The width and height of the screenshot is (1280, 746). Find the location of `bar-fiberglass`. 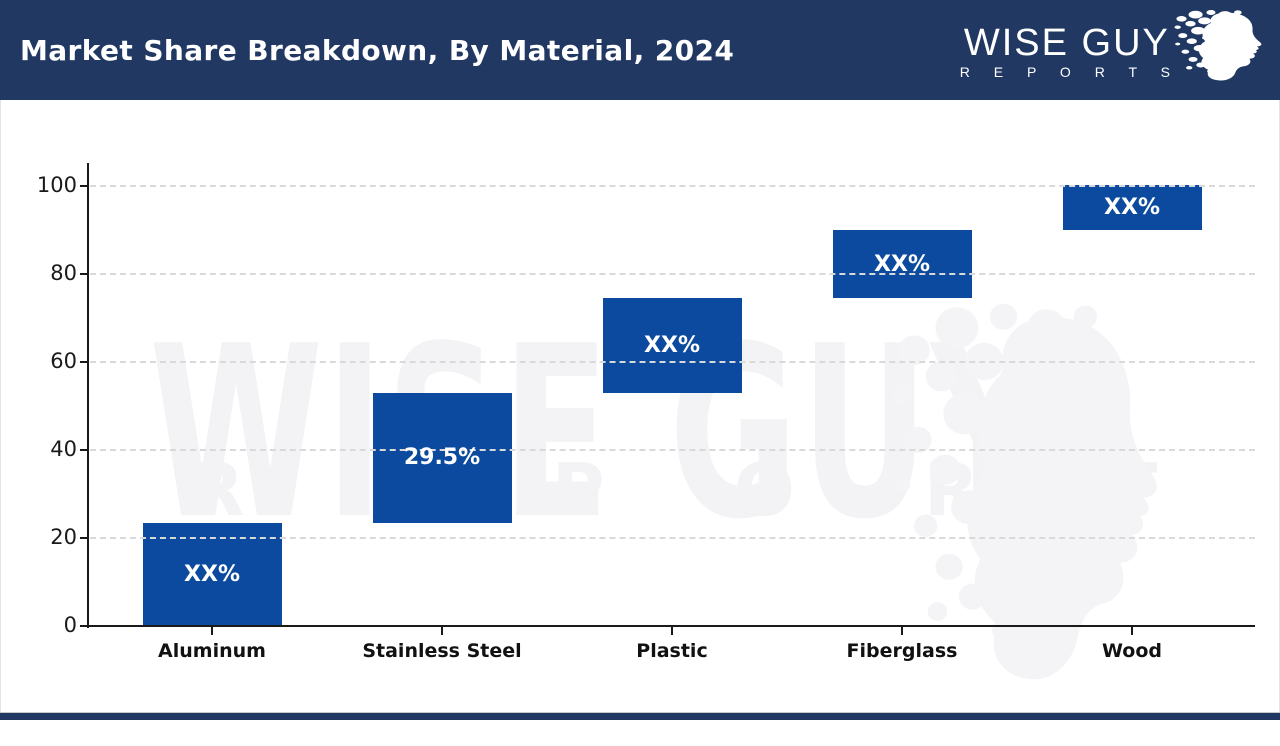

bar-fiberglass is located at coordinates (902, 264).